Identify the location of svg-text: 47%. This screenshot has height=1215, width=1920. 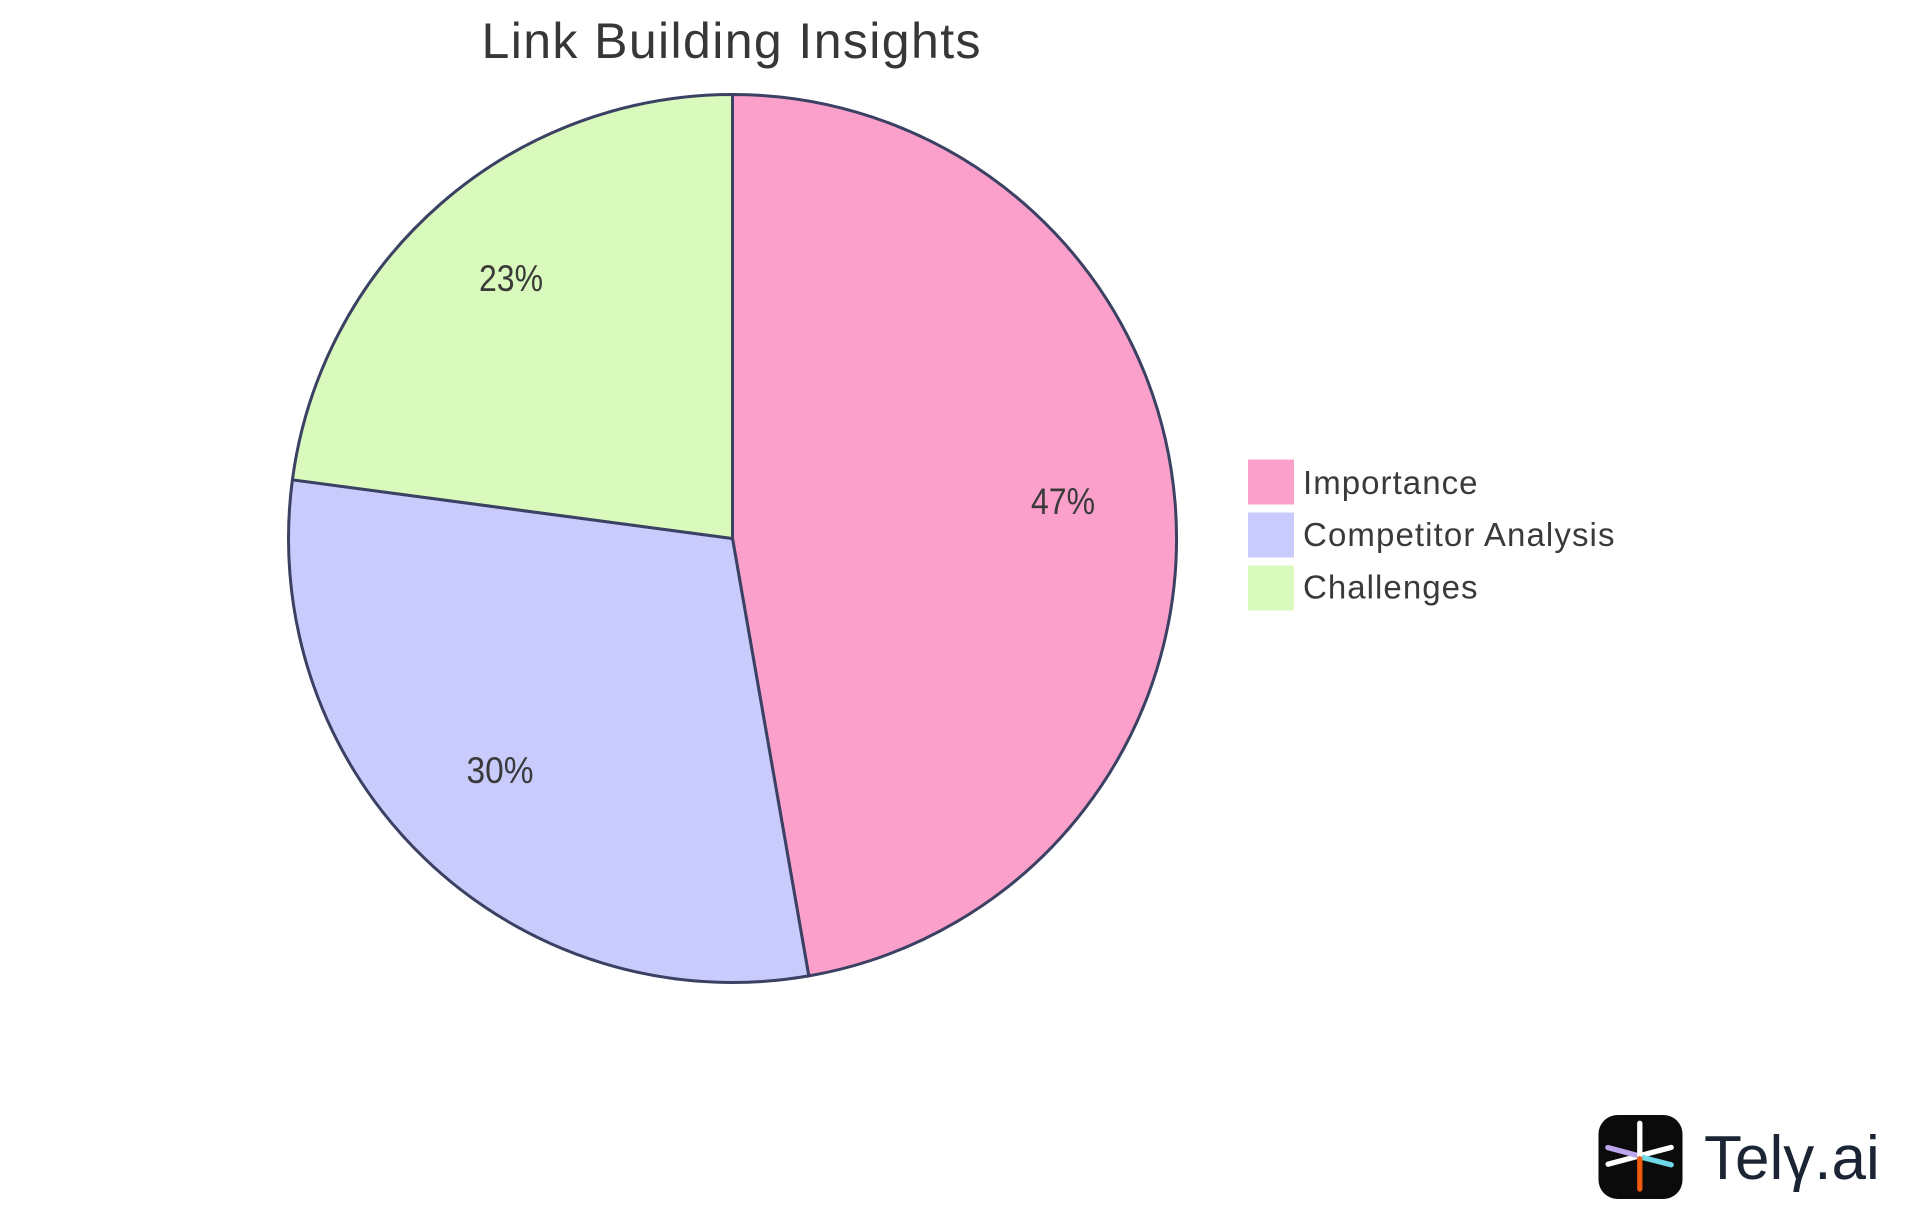
(1063, 501).